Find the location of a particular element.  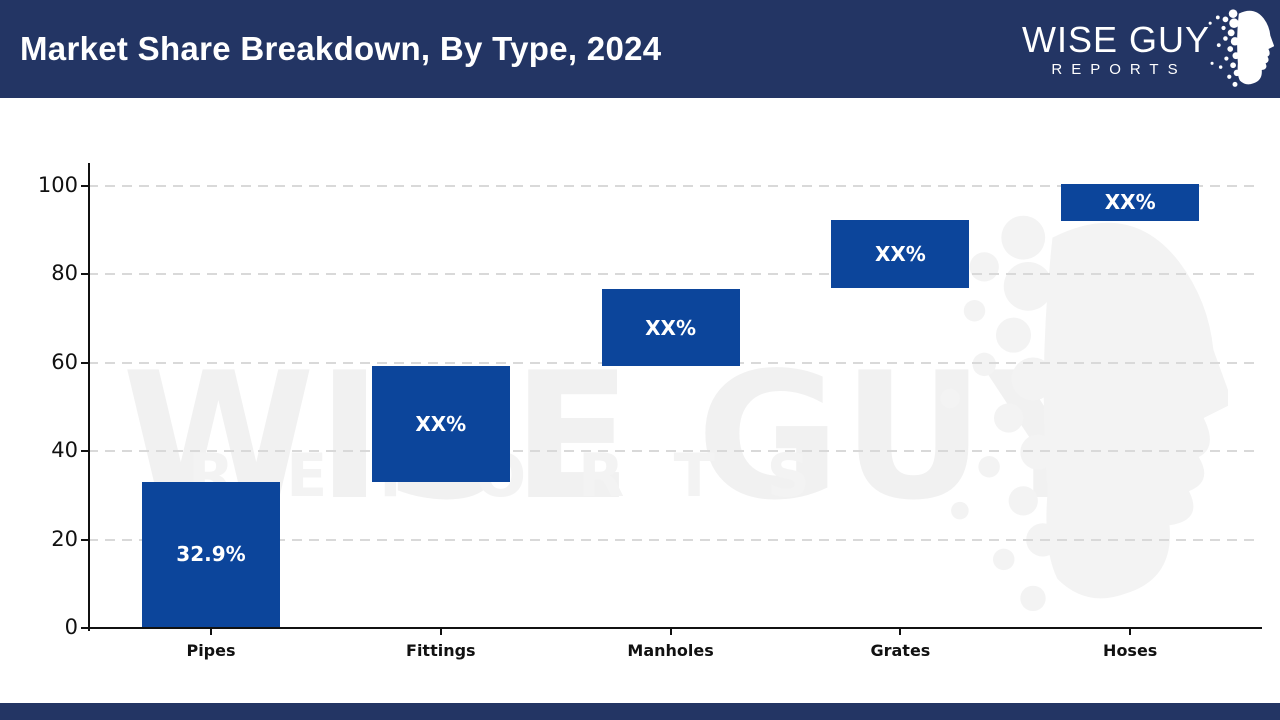

page-title: Market Share Breakdown, By Type, 2024 is located at coordinates (341, 48).